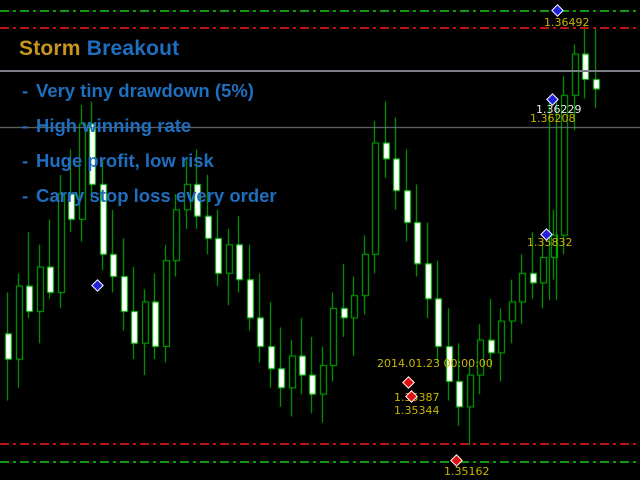 The image size is (640, 480). I want to click on stop-loss-lower-label: 1.35344, so click(417, 410).